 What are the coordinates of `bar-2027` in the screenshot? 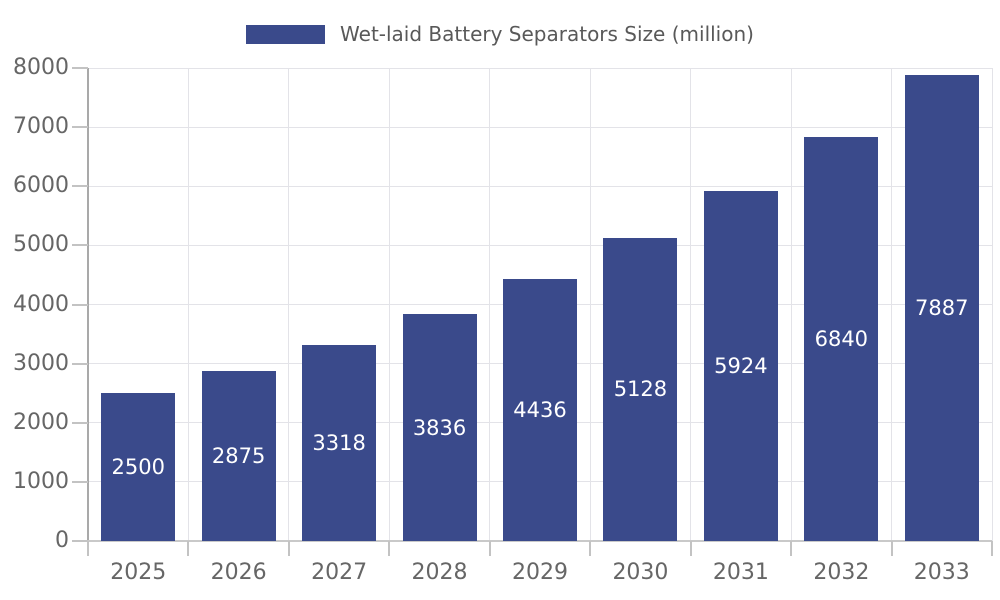 It's located at (339, 442).